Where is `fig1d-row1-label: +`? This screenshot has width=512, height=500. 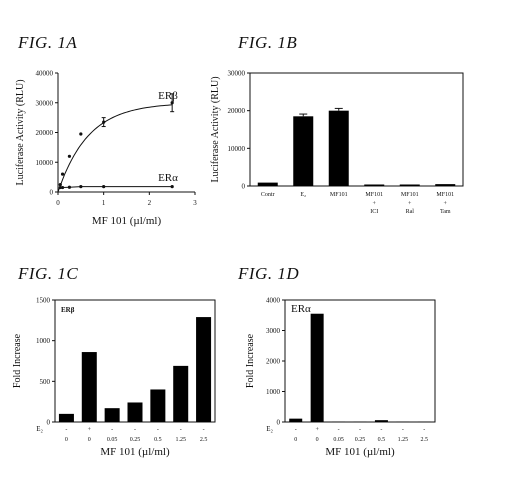
fig1d-row1-label: + is located at coordinates (317, 430).